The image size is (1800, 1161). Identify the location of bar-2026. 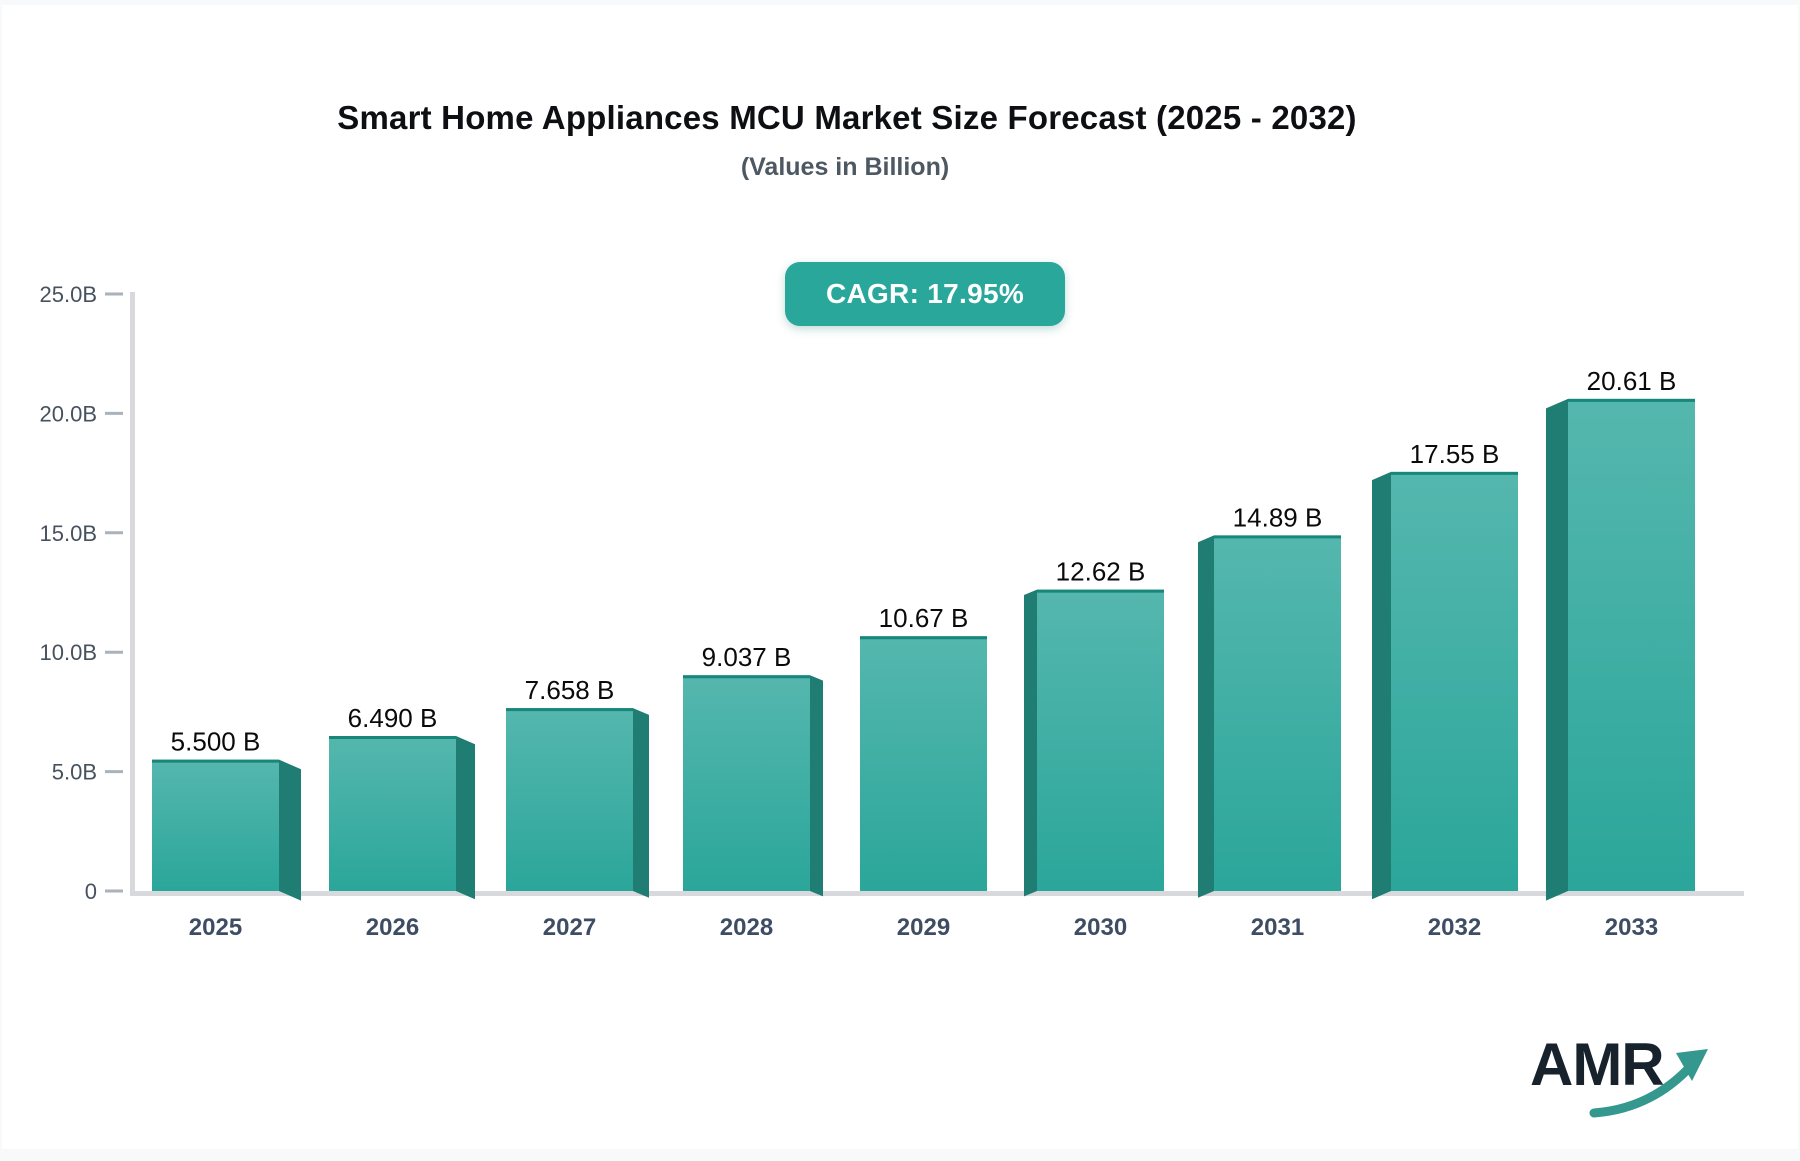
(392, 813).